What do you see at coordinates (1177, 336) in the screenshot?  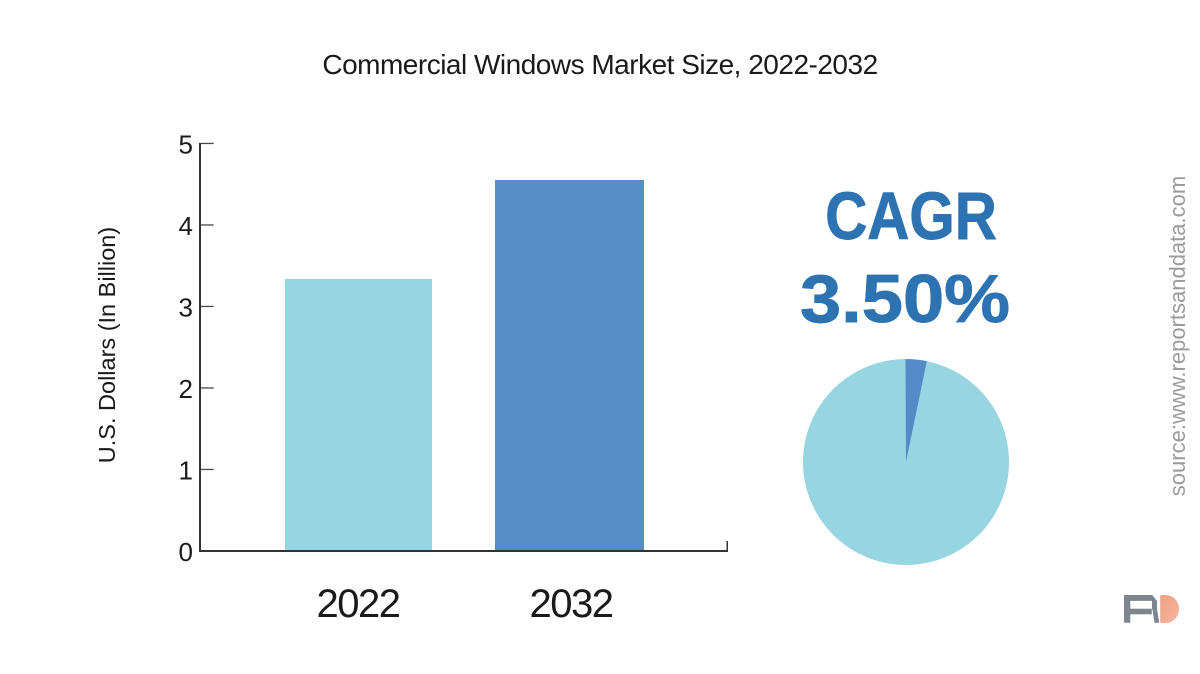 I see `svg-text: source:www.reportsanddata.com` at bounding box center [1177, 336].